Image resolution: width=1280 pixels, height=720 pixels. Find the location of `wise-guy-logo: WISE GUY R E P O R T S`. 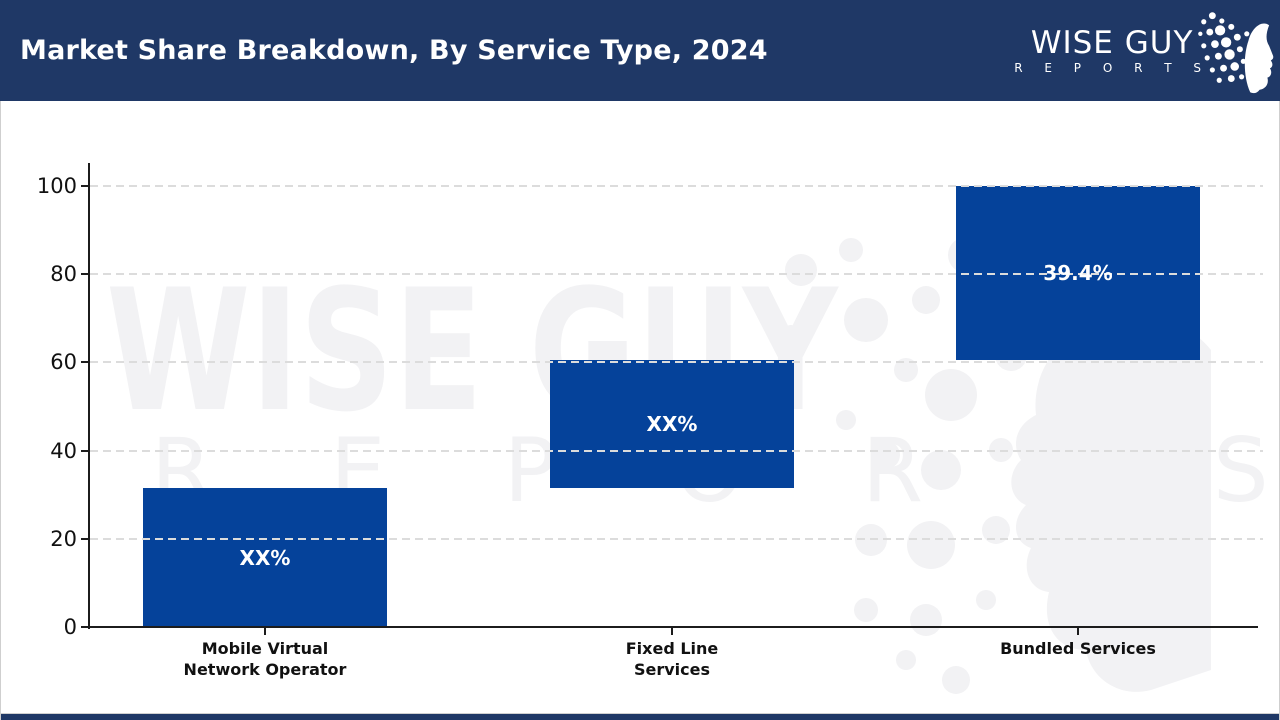

wise-guy-logo: WISE GUY R E P O R T S is located at coordinates (1144, 51).